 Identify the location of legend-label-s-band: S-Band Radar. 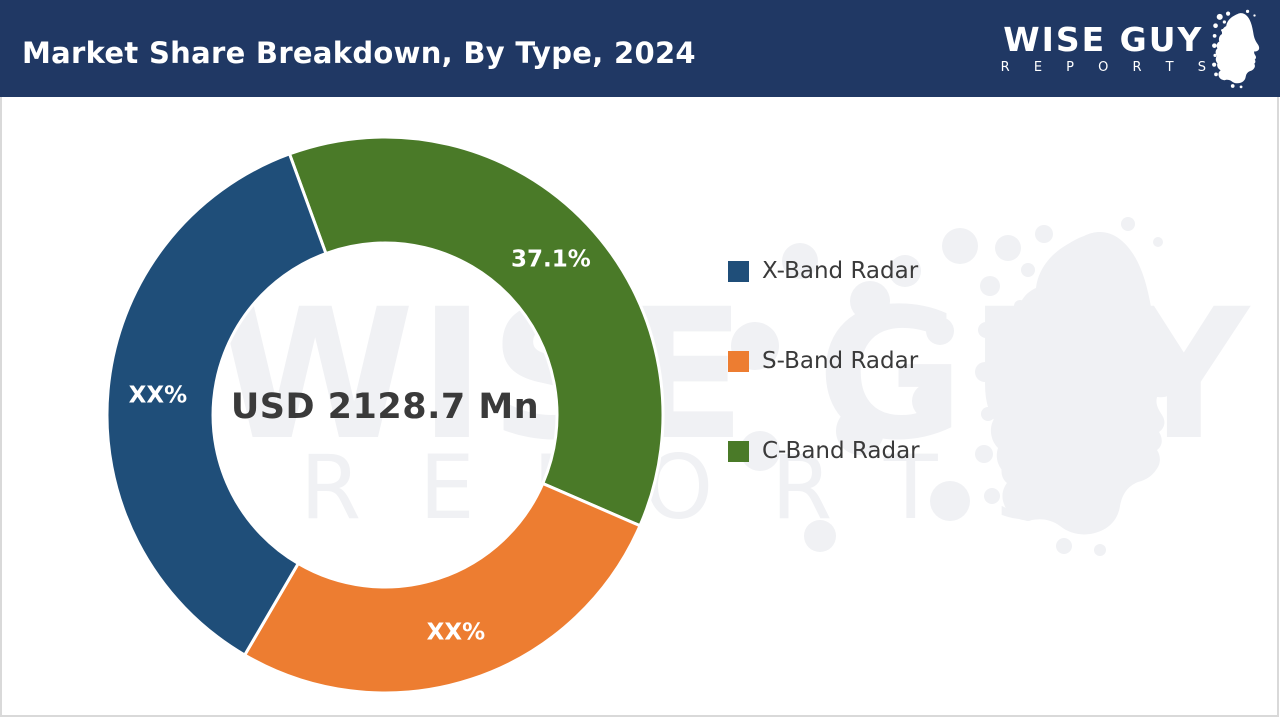
(840, 361).